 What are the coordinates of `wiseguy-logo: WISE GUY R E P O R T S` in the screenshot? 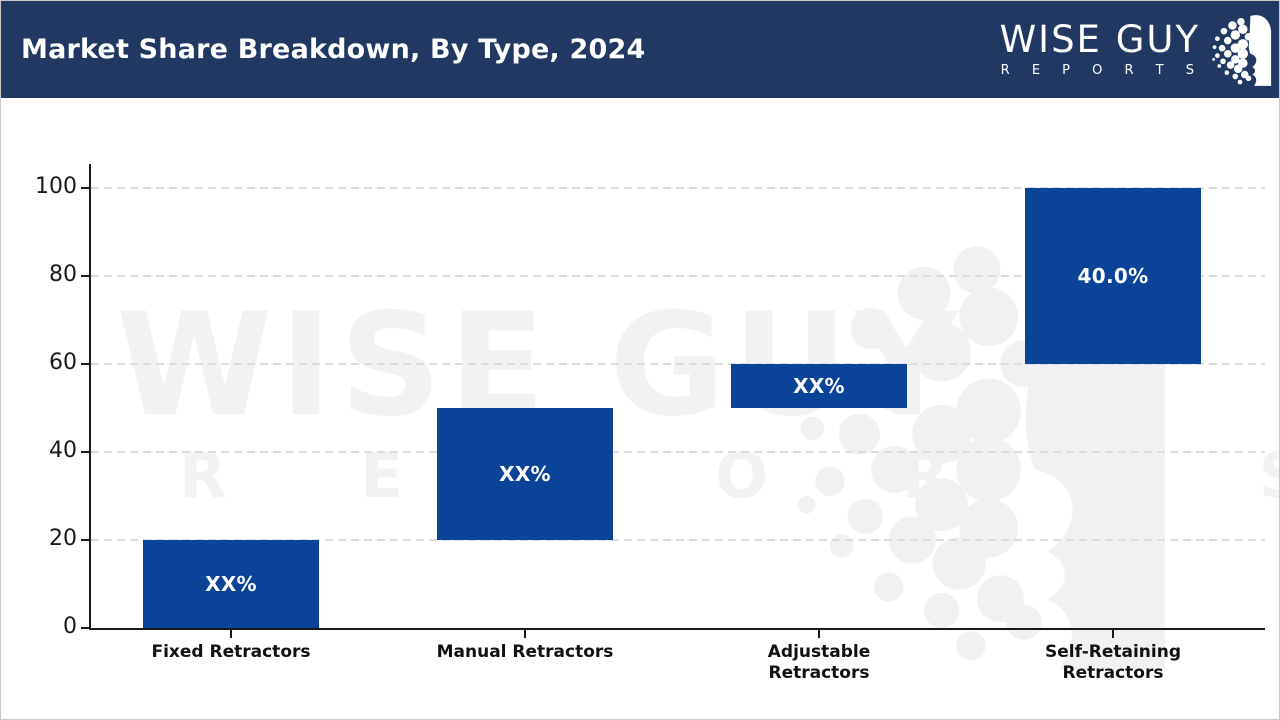 It's located at (1138, 50).